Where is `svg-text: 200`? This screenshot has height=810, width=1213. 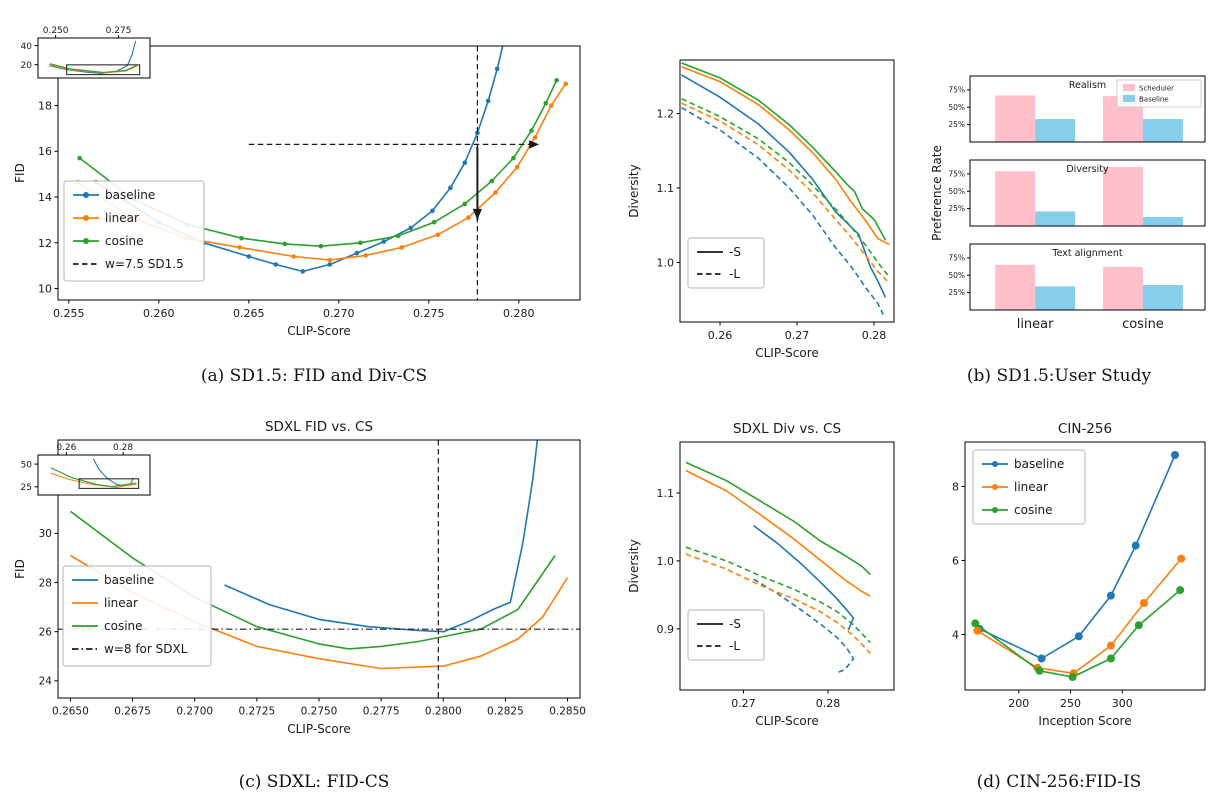
svg-text: 200 is located at coordinates (1018, 703).